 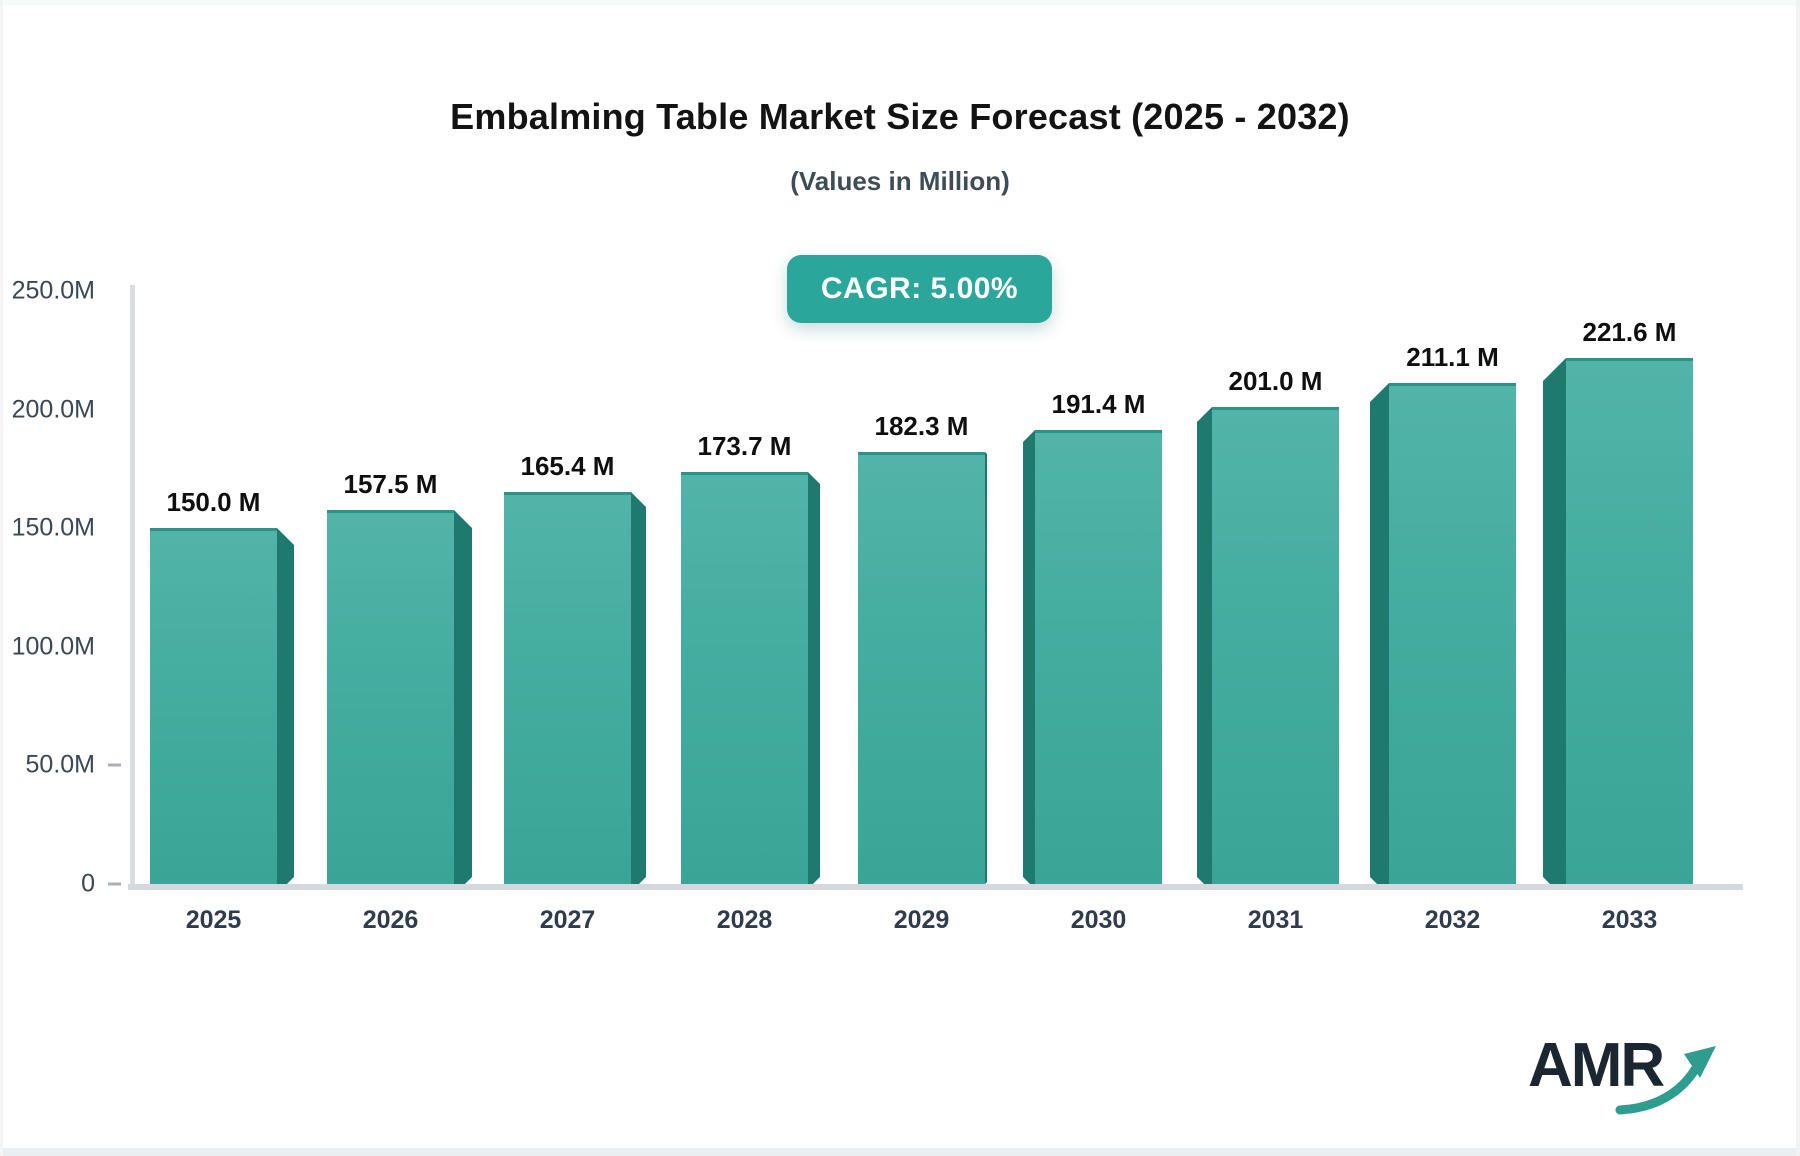 I want to click on bar-3d-side-2033, so click(x=1554, y=621).